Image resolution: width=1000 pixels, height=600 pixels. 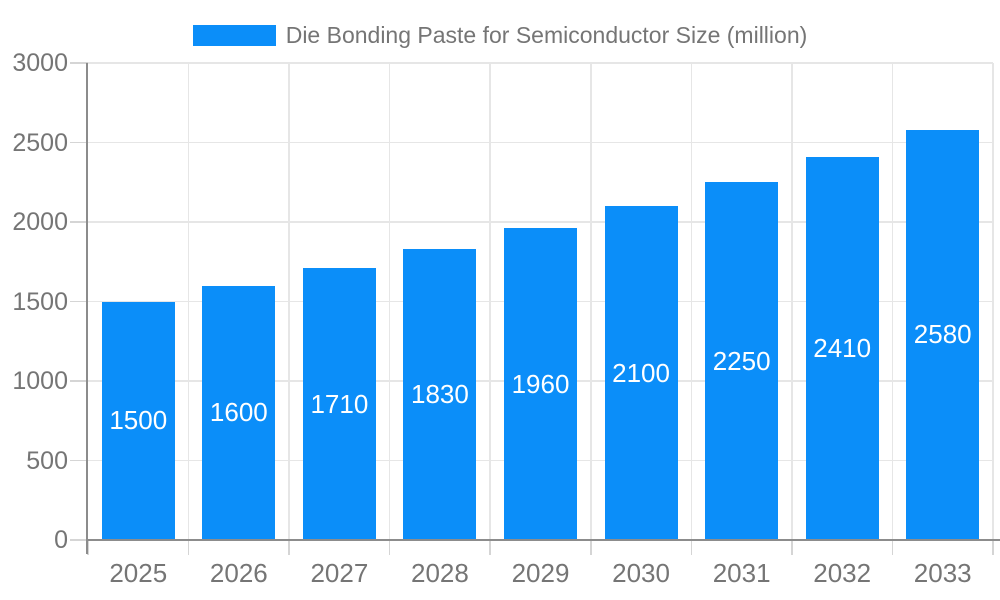 What do you see at coordinates (47, 460) in the screenshot?
I see `y-axis-label: 500` at bounding box center [47, 460].